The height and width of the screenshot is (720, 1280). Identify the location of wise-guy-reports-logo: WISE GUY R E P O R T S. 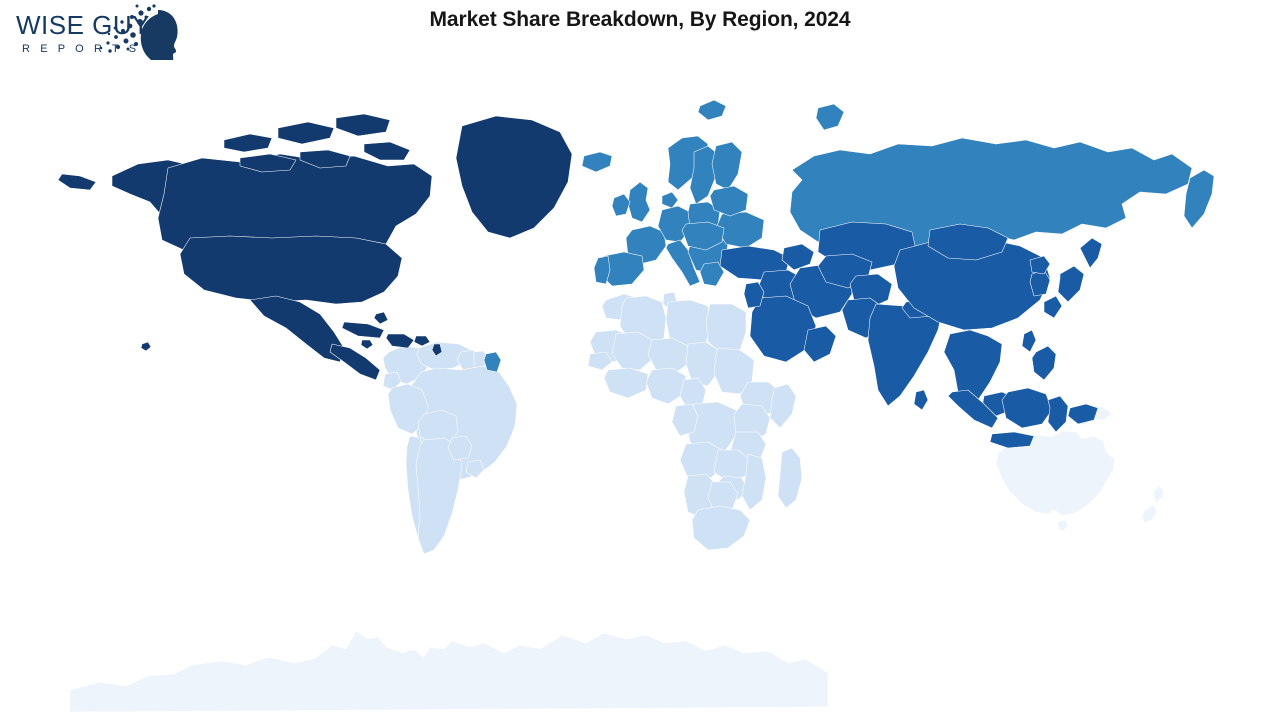
(105, 34).